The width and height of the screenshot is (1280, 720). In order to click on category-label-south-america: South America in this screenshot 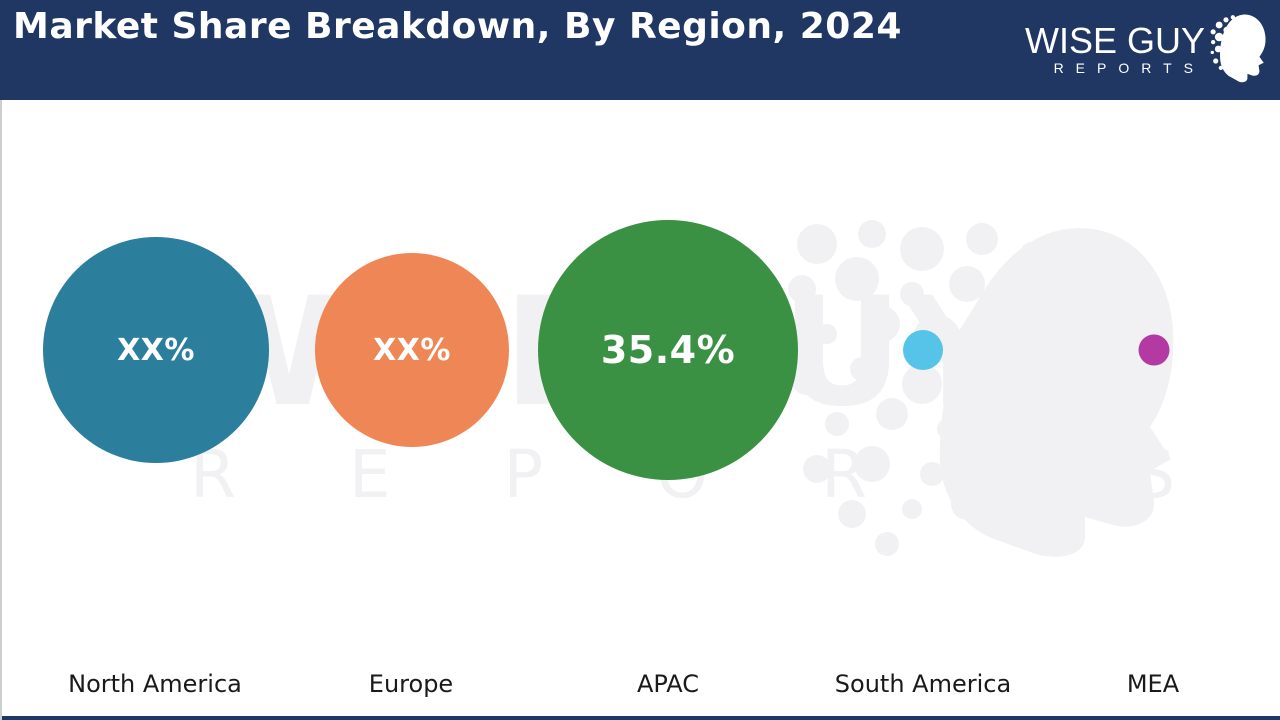, I will do `click(923, 684)`.